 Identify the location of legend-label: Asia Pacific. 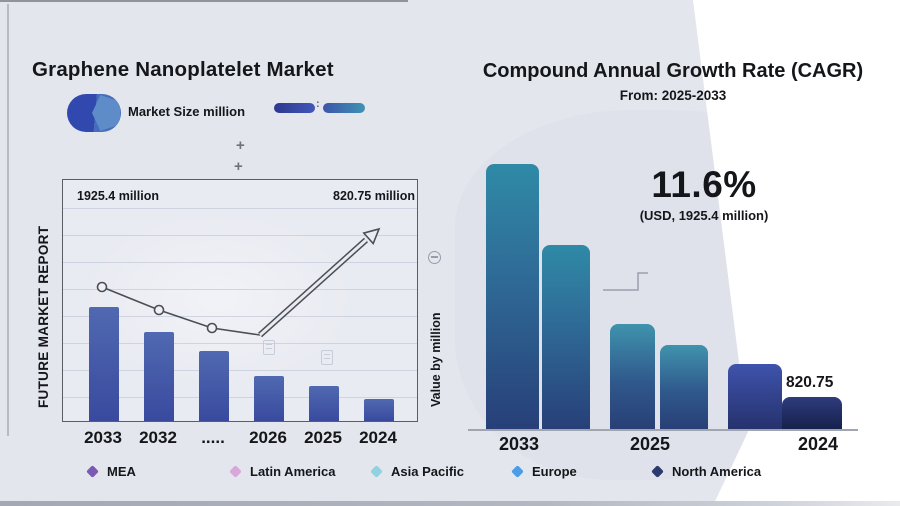
(427, 471).